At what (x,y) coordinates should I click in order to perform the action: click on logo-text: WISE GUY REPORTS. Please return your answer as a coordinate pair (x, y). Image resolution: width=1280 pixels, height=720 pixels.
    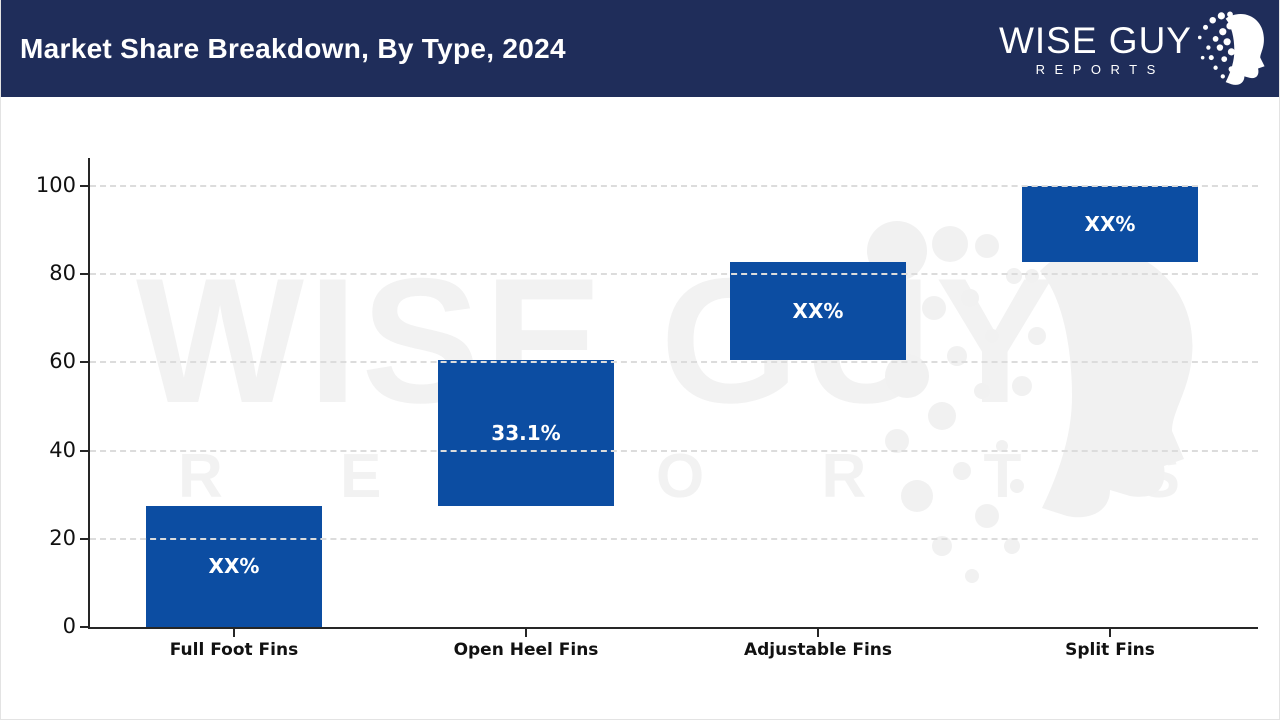
    Looking at the image, I should click on (1095, 49).